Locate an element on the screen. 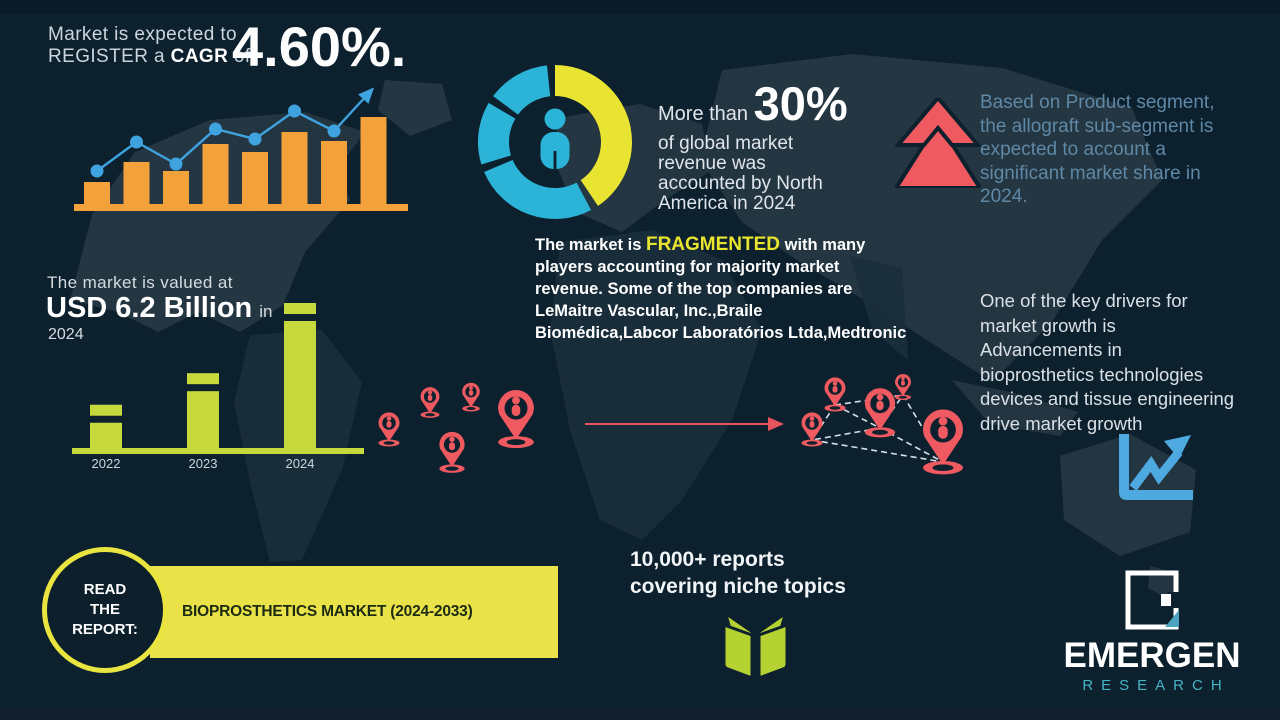 This screenshot has width=1280, height=720. valuation-value: USD 6.2 Billion is located at coordinates (149, 308).